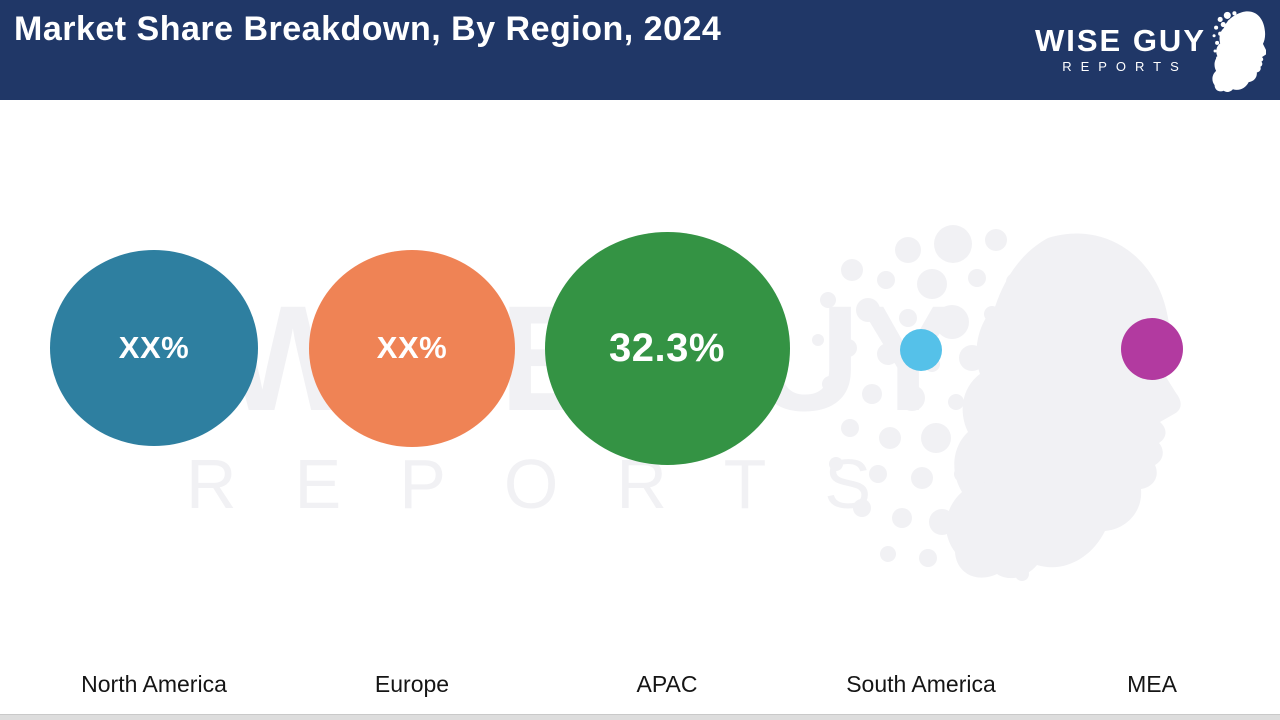 The width and height of the screenshot is (1280, 720). I want to click on bubble-apac: 32.3%, so click(667, 348).